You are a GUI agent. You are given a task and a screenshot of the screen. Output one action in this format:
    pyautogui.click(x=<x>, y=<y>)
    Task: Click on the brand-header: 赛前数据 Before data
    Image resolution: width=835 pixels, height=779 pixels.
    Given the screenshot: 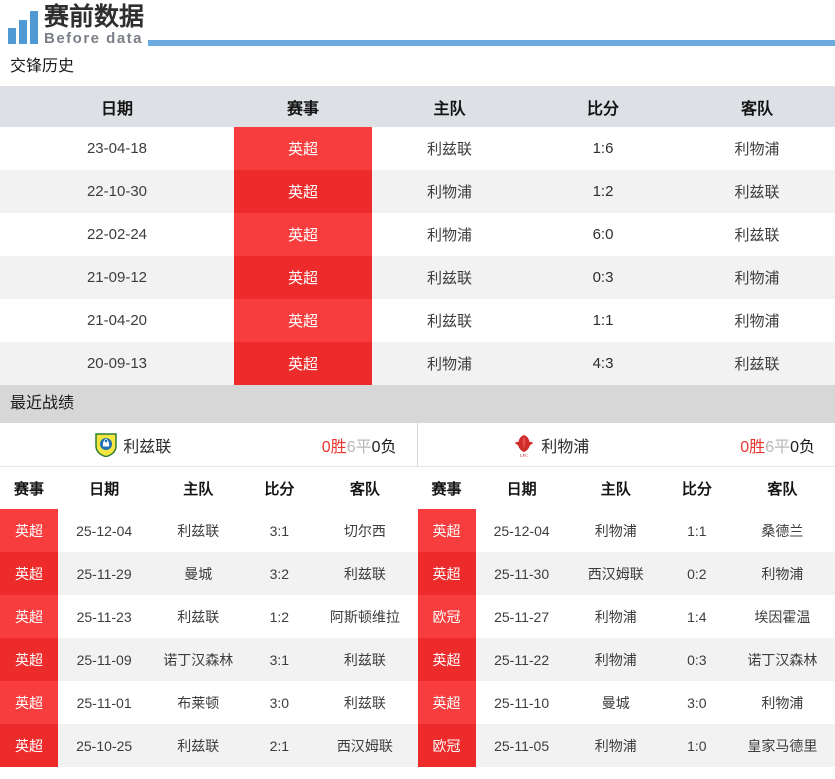 What is the action you would take?
    pyautogui.click(x=417, y=24)
    